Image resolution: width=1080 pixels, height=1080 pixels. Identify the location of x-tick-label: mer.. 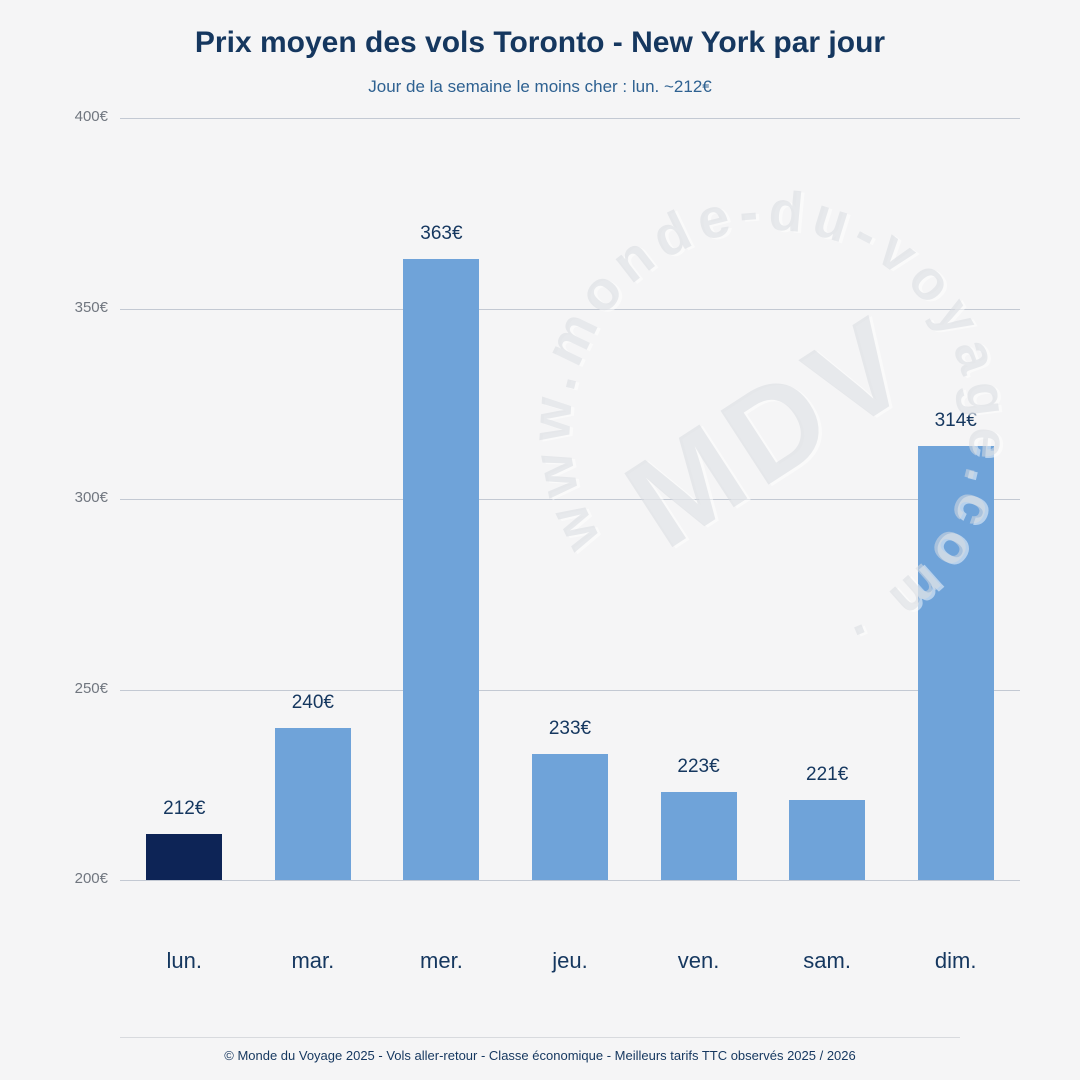
(441, 960).